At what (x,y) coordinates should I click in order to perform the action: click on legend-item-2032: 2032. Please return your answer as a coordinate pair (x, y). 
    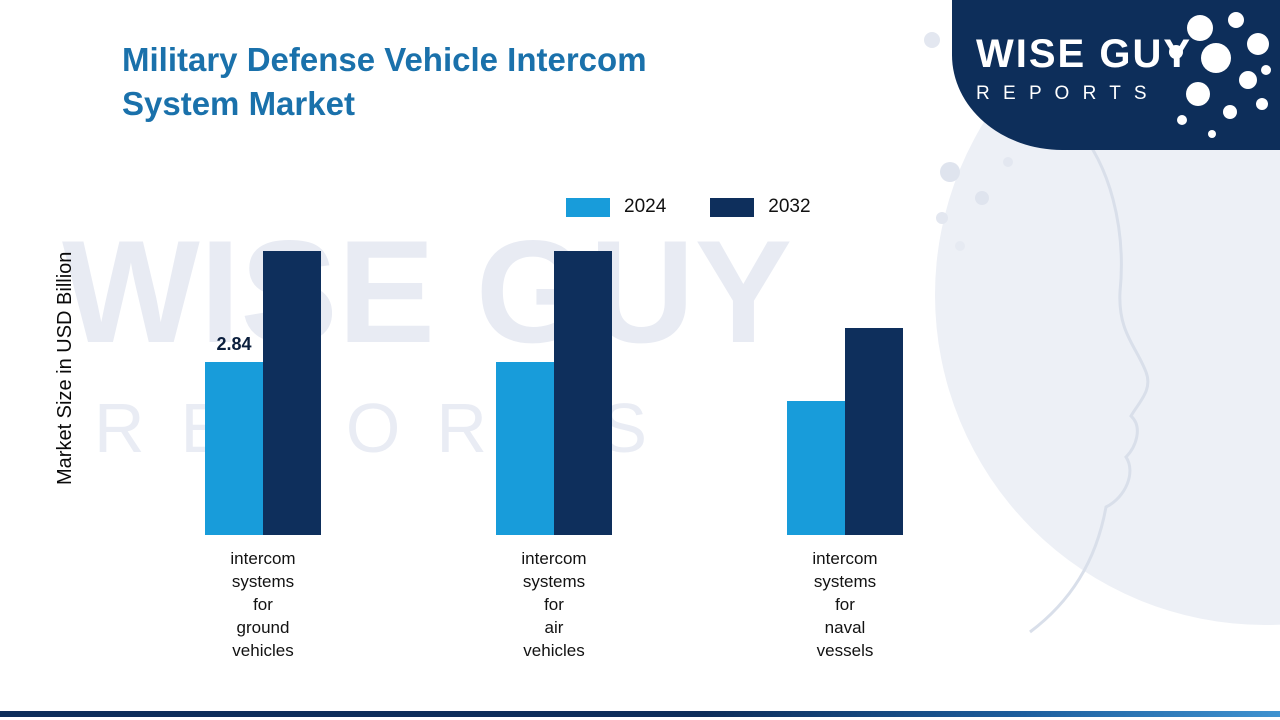
    Looking at the image, I should click on (760, 207).